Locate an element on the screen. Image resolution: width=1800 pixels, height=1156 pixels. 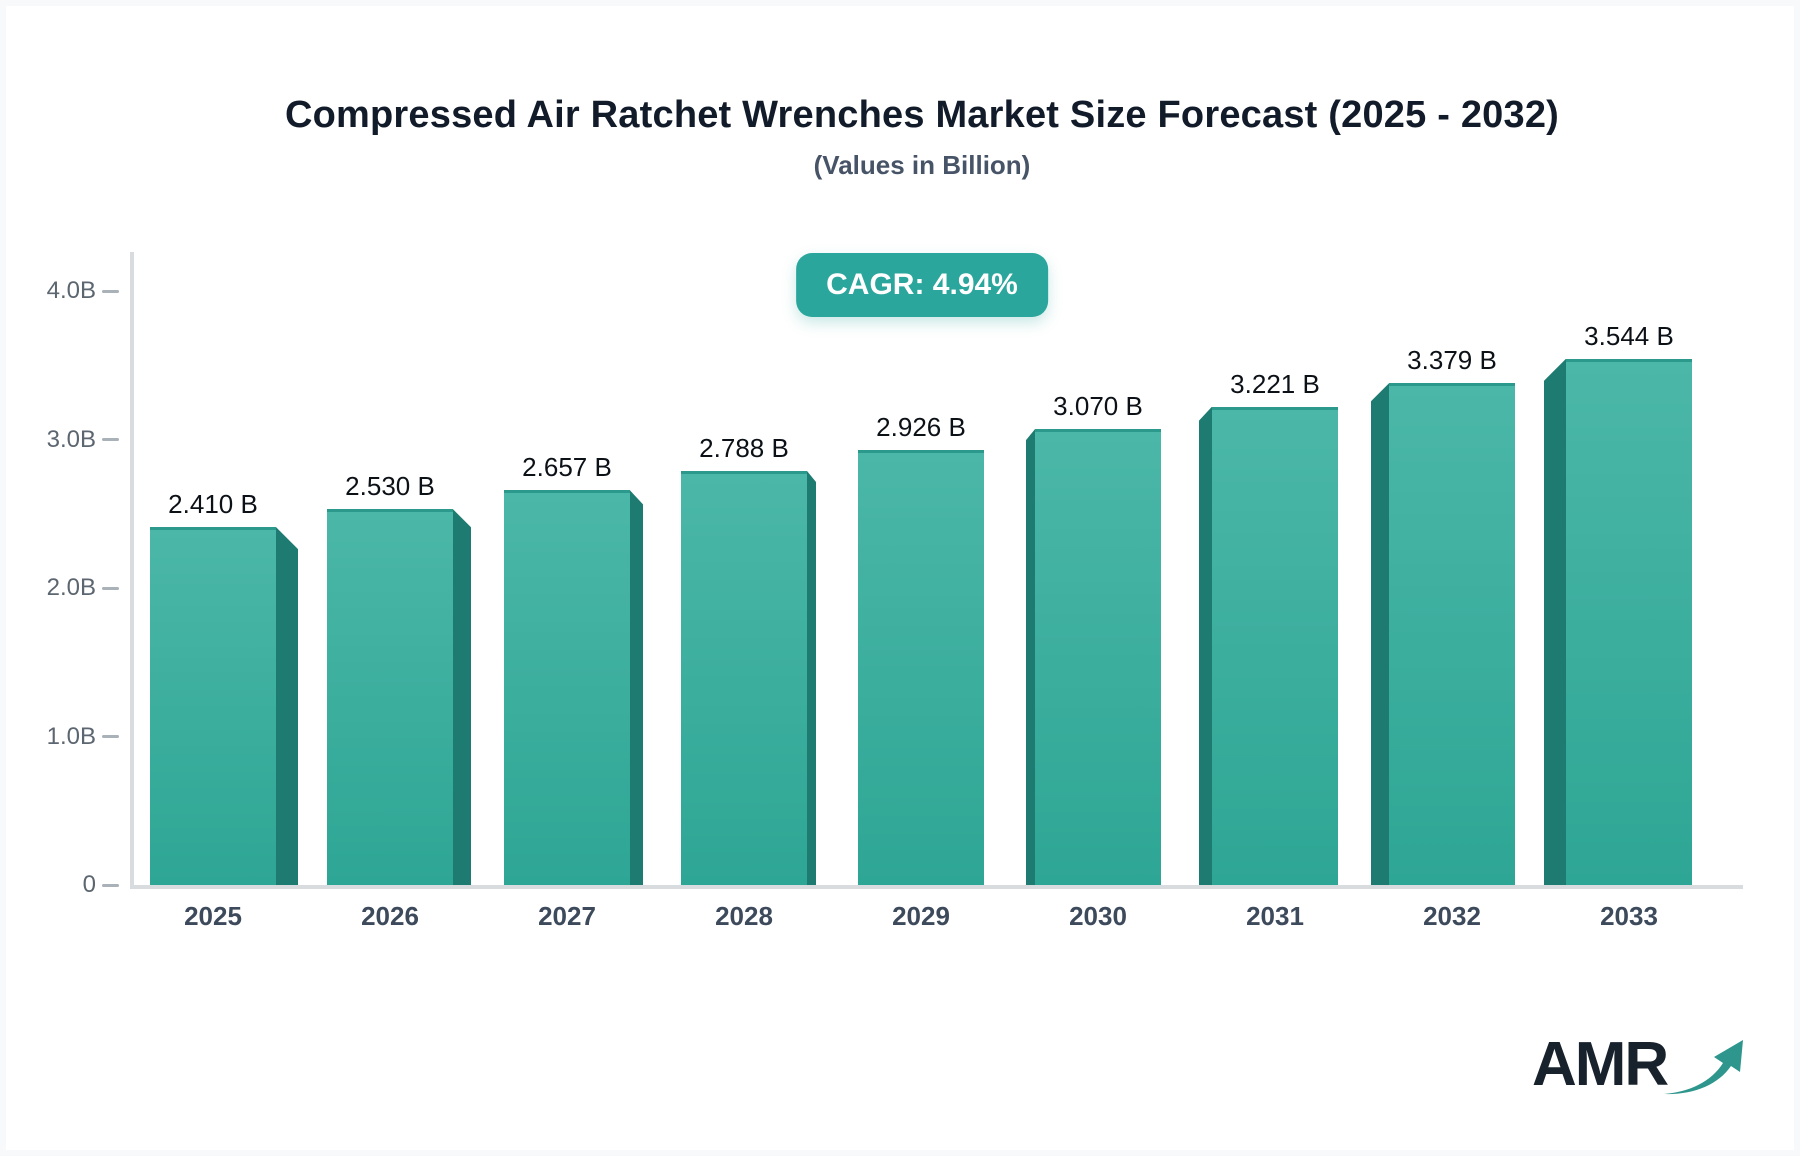
growth-arrow-icon is located at coordinates (1704, 1067).